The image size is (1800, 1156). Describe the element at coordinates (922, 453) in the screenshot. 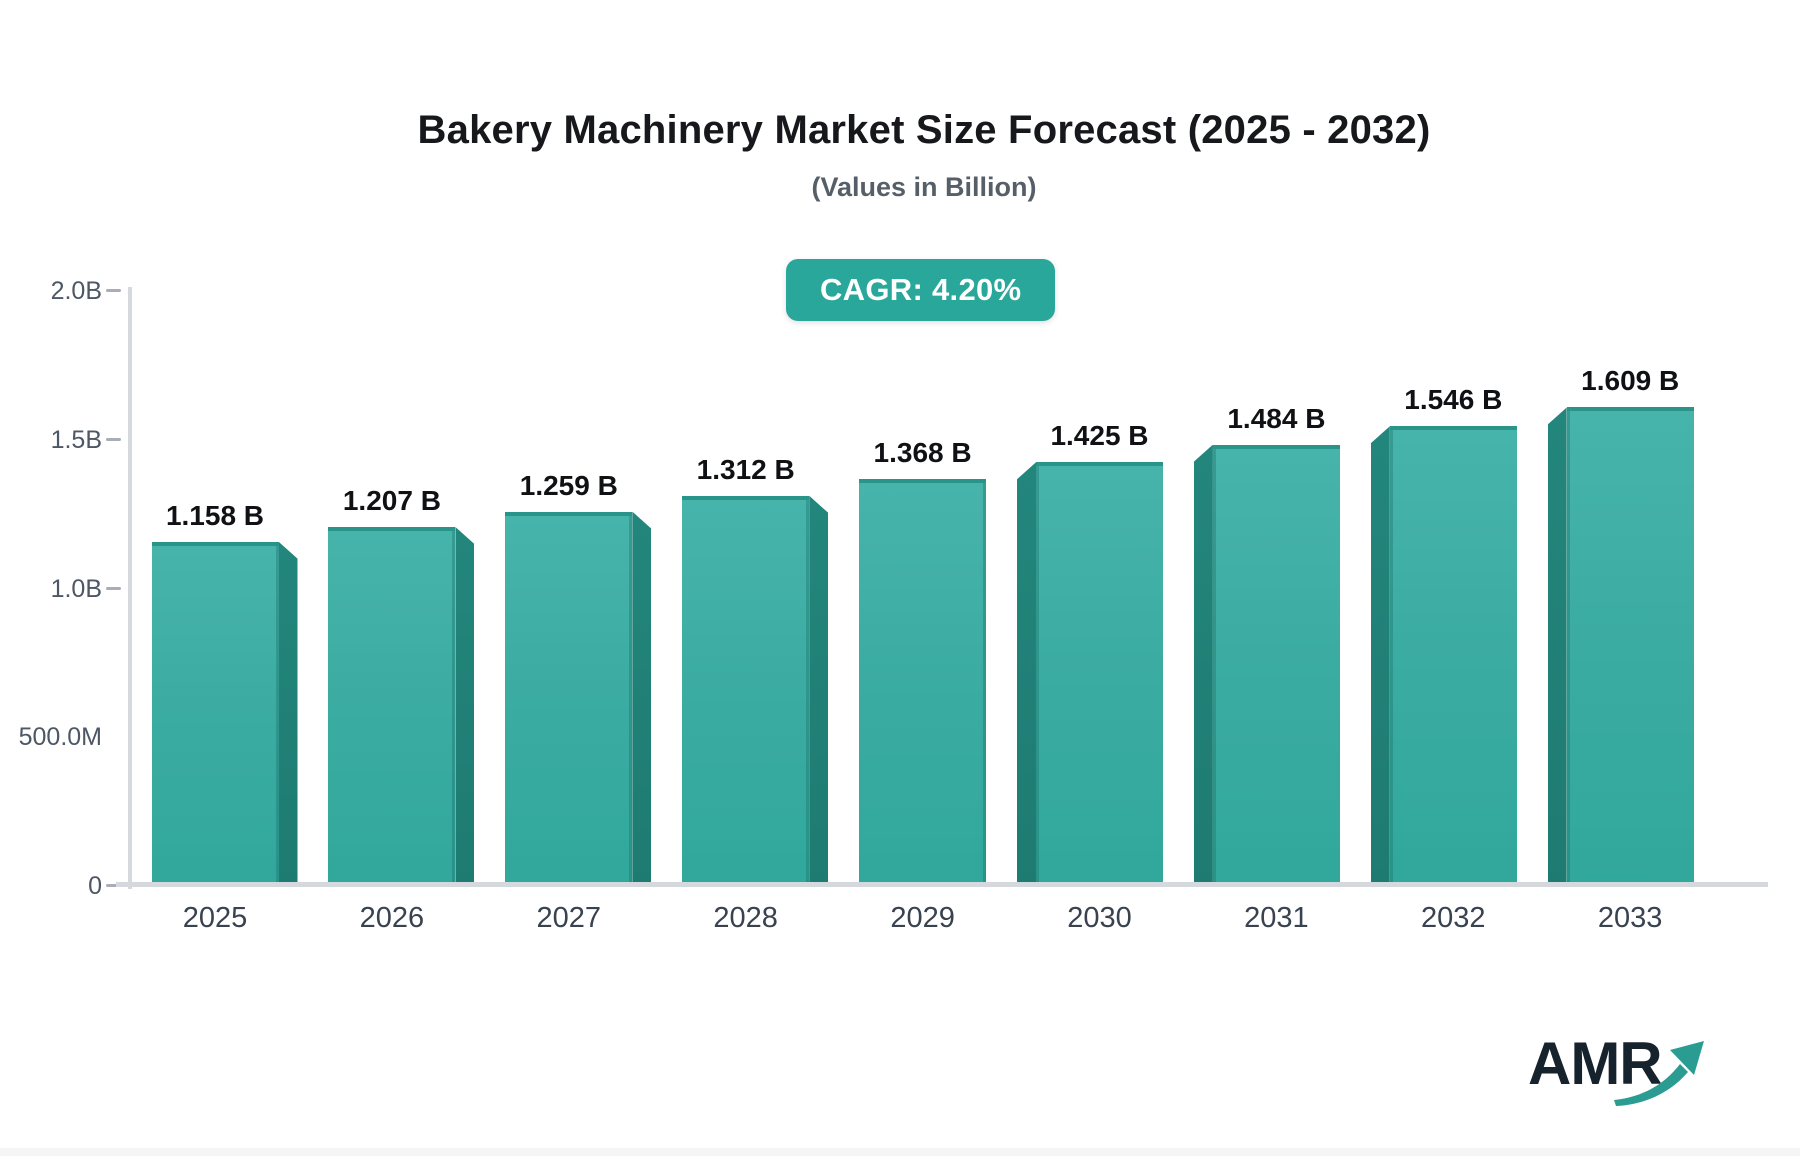

I see `bar-value-label-2029: 1.368 B` at that location.